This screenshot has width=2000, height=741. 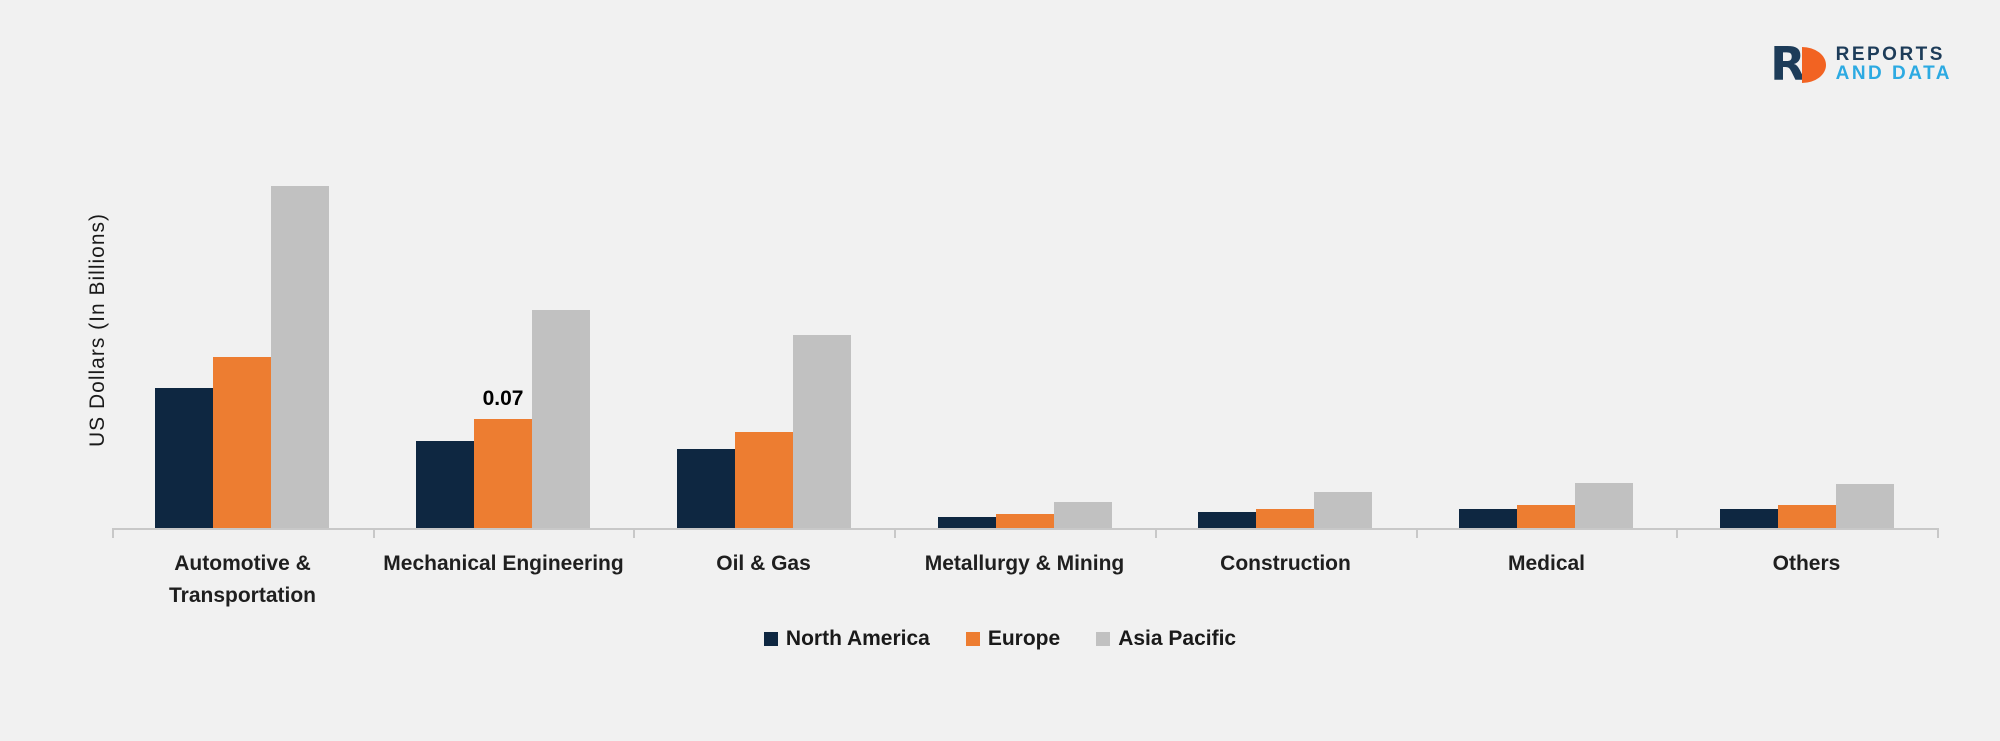 What do you see at coordinates (242, 579) in the screenshot?
I see `category-label: Automotive & Transportation` at bounding box center [242, 579].